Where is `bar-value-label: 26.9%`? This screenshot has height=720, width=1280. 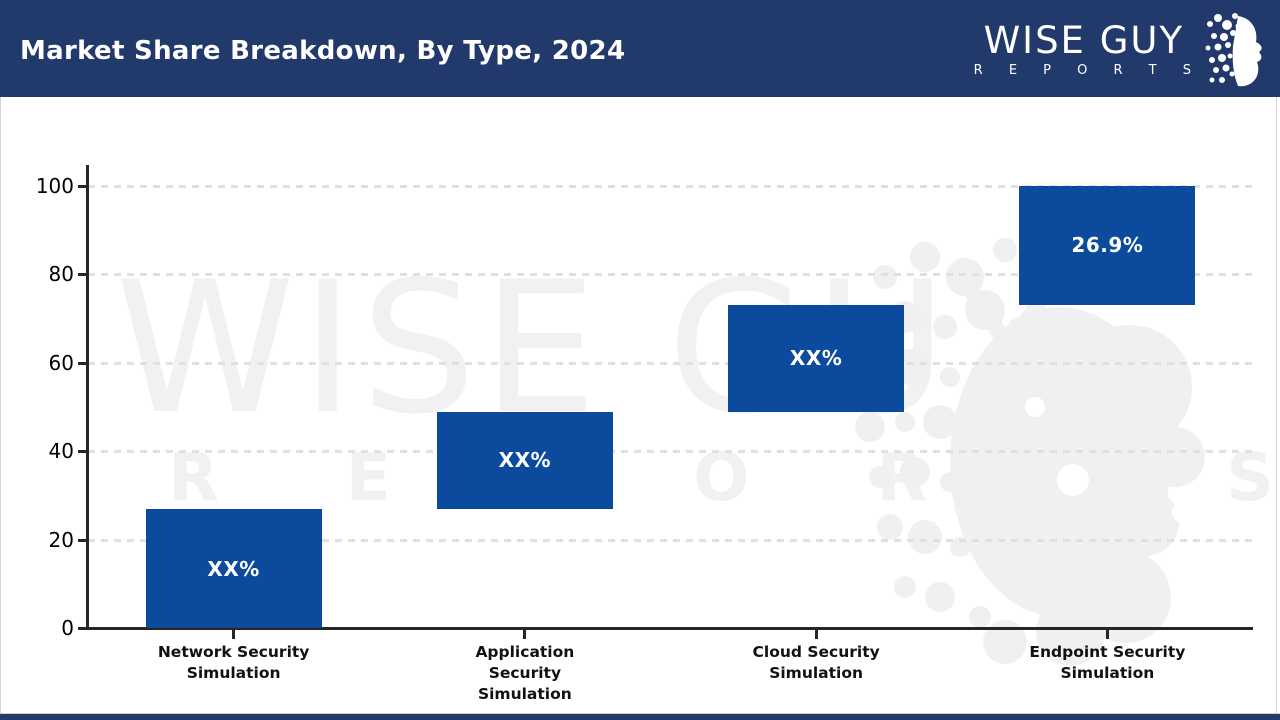 bar-value-label: 26.9% is located at coordinates (1107, 245).